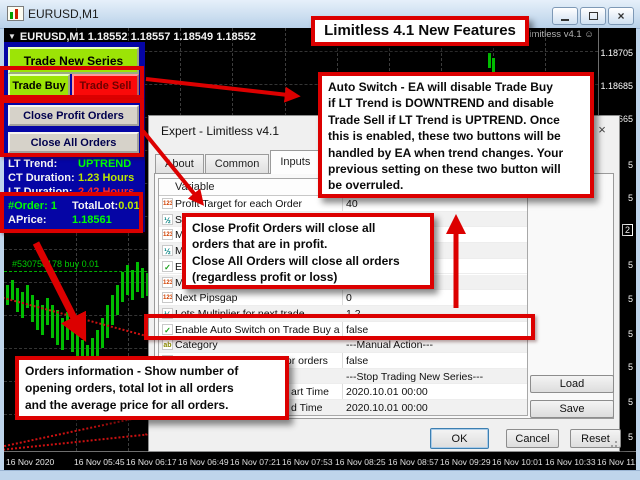  What do you see at coordinates (105, 86) in the screenshot?
I see `trade-sell-button: Trade Sell` at bounding box center [105, 86].